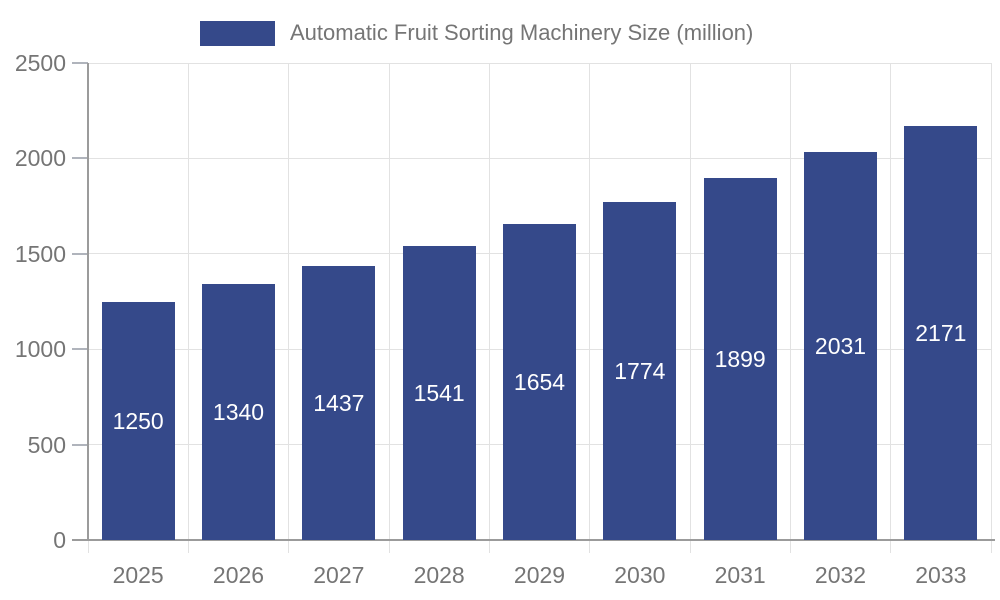 This screenshot has height=600, width=1000. What do you see at coordinates (40, 63) in the screenshot?
I see `y-tick-label: 2500` at bounding box center [40, 63].